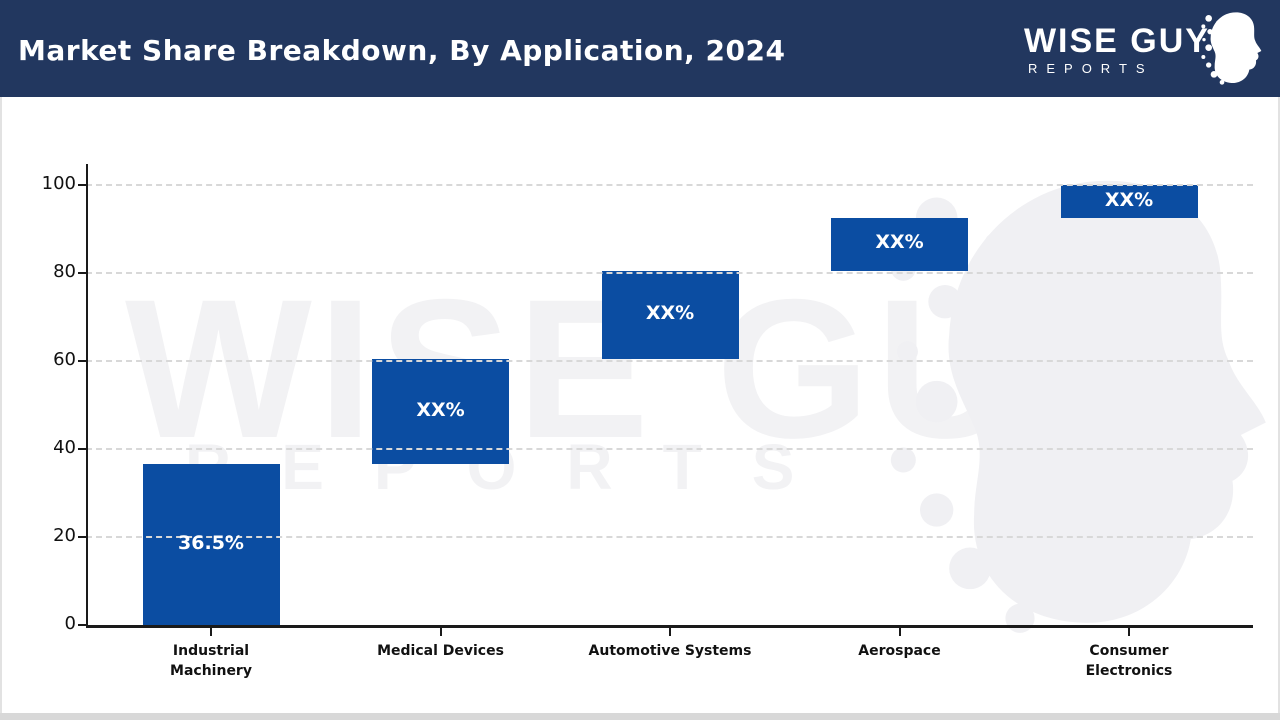 Image resolution: width=1280 pixels, height=720 pixels. Describe the element at coordinates (1116, 40) in the screenshot. I see `logo-name: WISE GUY` at that location.